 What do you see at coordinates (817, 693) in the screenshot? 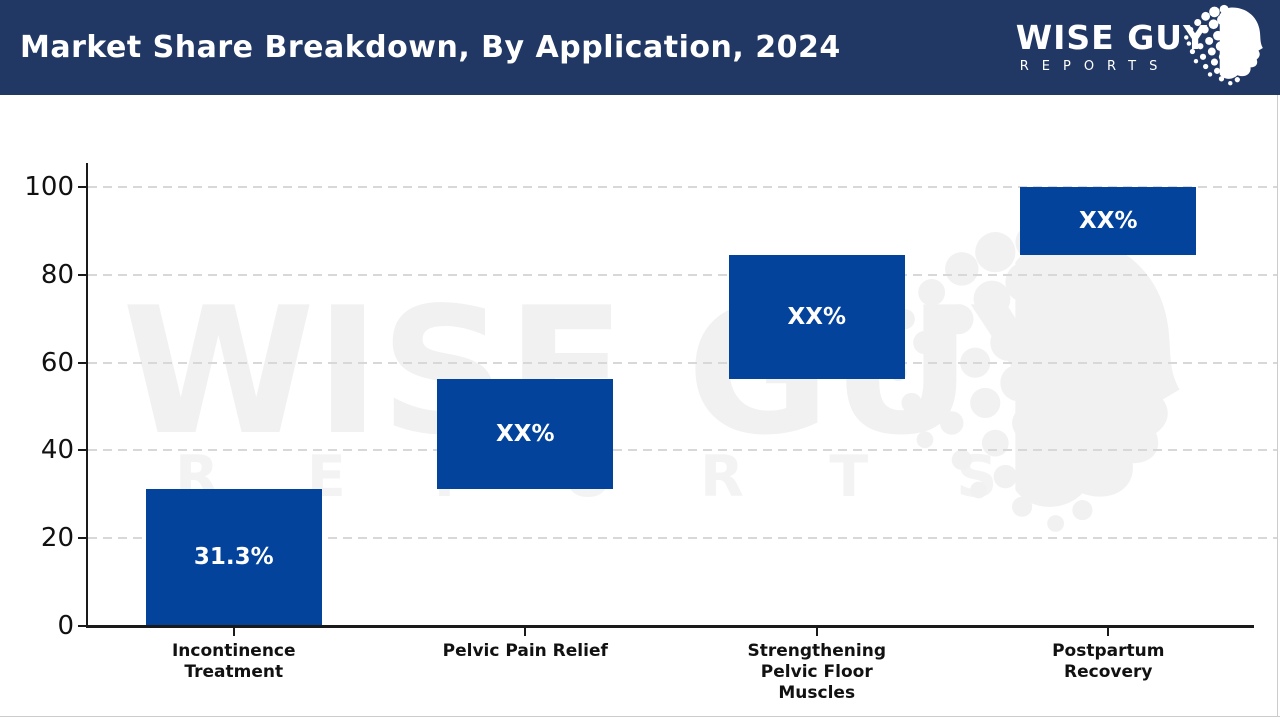
I see `category-label-line: Muscles` at bounding box center [817, 693].